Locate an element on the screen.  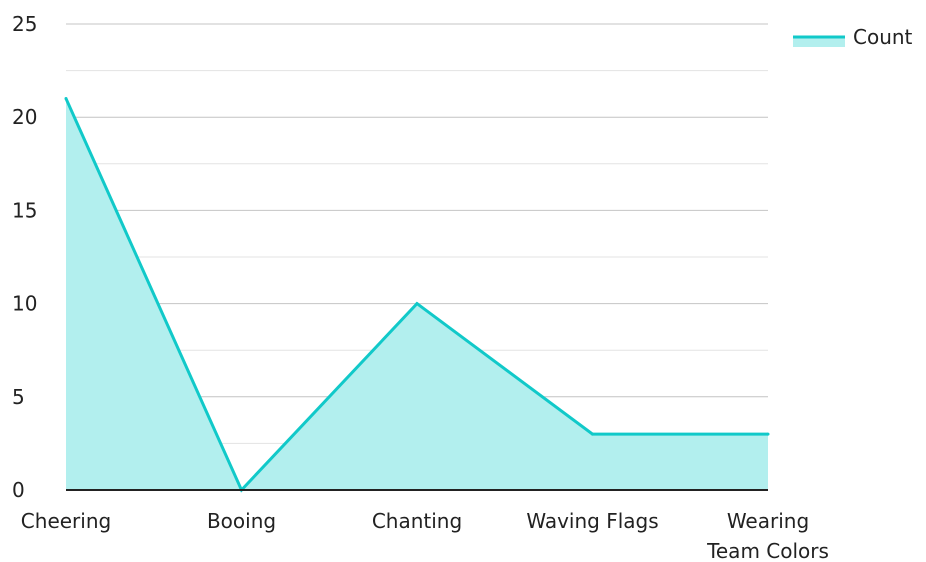
x-tick-label: Chanting is located at coordinates (417, 521).